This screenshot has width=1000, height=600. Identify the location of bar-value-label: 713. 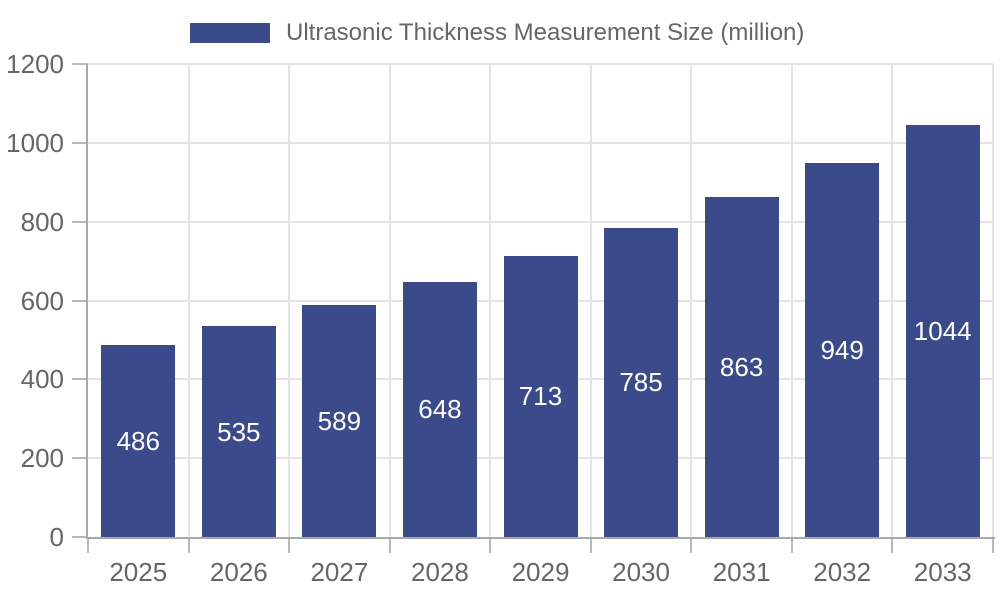
(540, 396).